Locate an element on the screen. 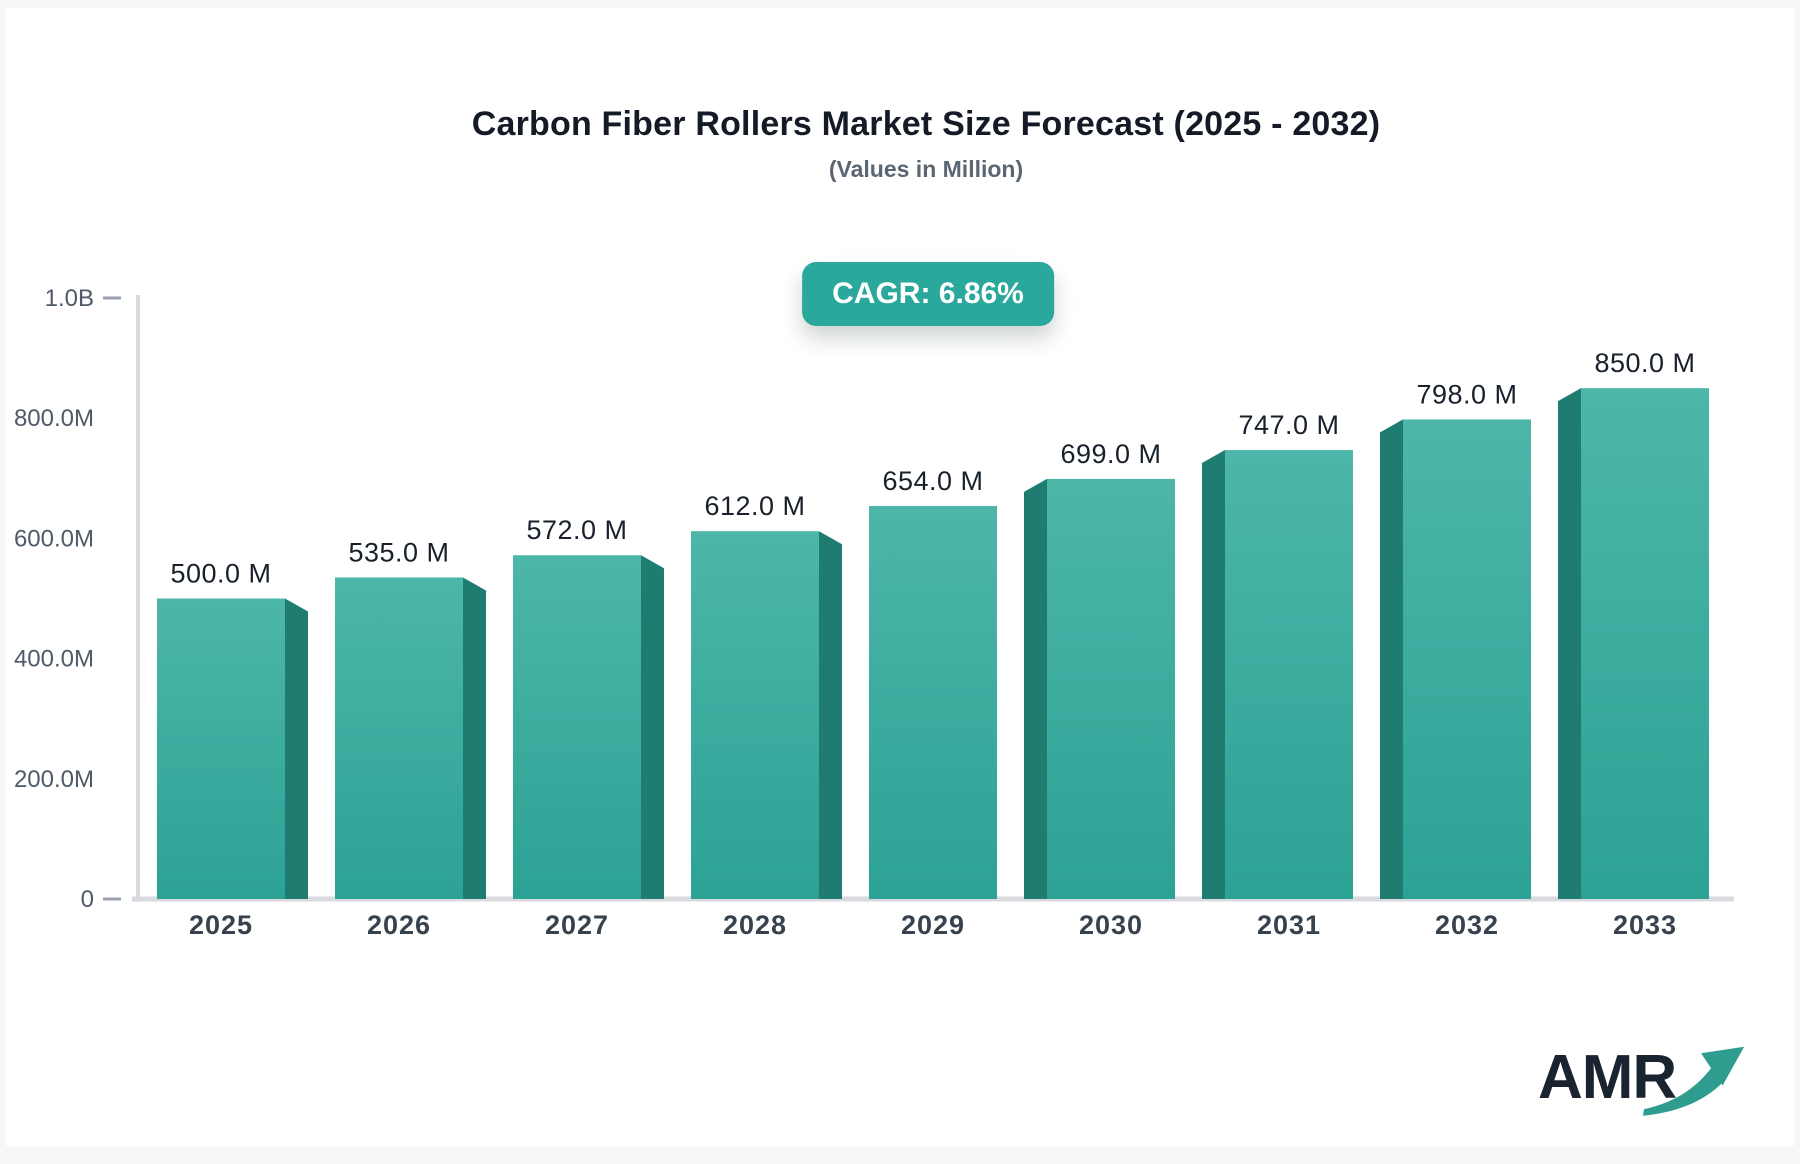  growth-arrow-head is located at coordinates (1723, 1066).